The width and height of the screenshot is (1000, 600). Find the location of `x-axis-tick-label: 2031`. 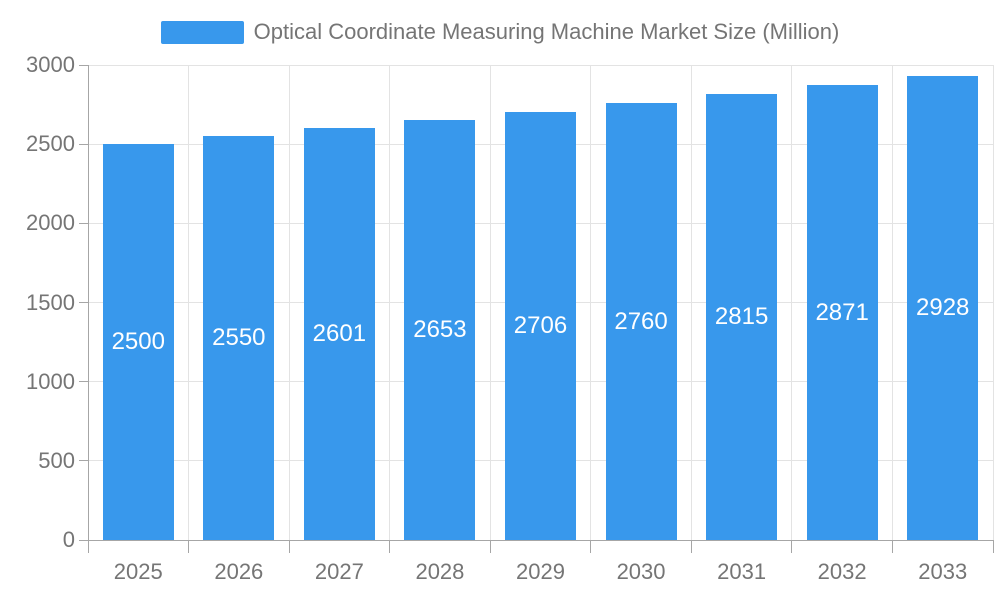

x-axis-tick-label: 2031 is located at coordinates (742, 571).